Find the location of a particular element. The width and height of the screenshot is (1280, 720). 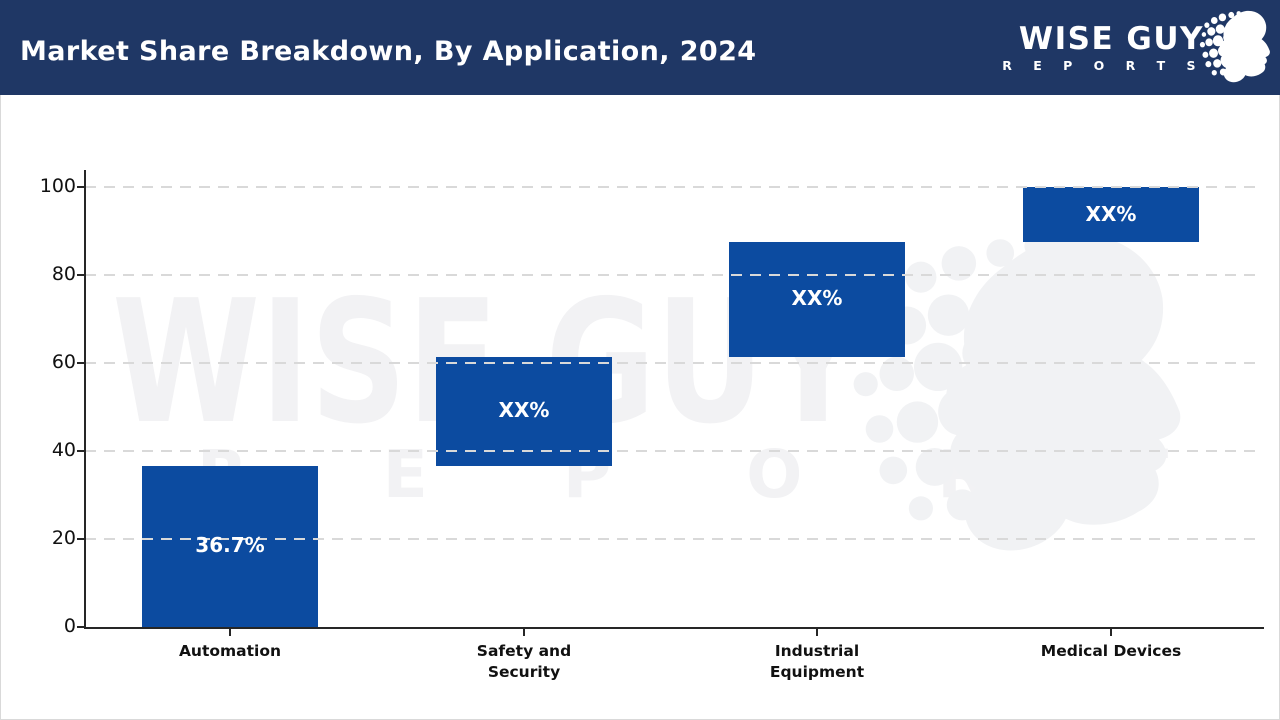

bar-label-3: XX% is located at coordinates (1111, 213).